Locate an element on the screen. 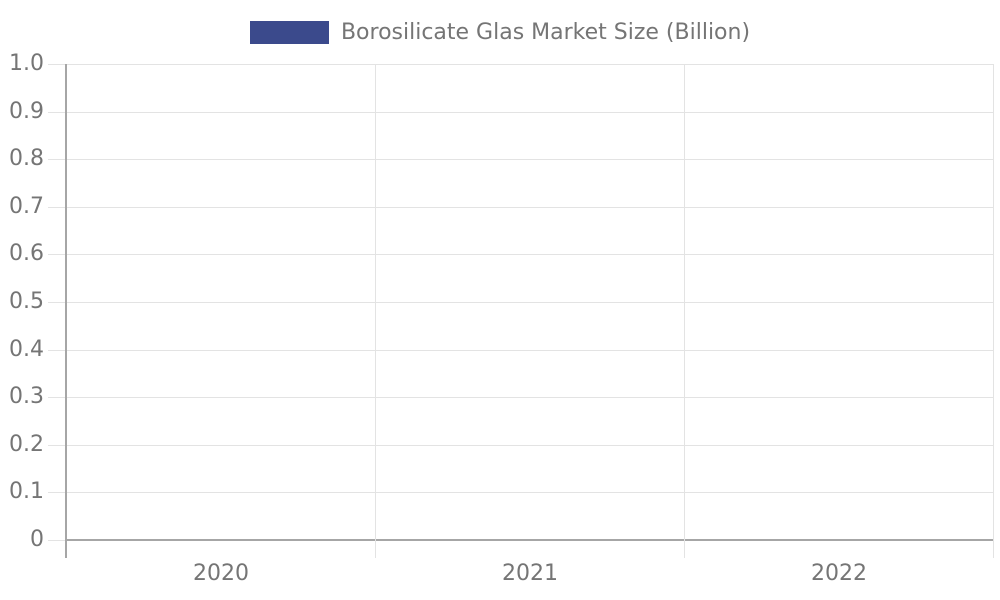 Image resolution: width=1000 pixels, height=600 pixels. x-axis-baseline is located at coordinates (530, 540).